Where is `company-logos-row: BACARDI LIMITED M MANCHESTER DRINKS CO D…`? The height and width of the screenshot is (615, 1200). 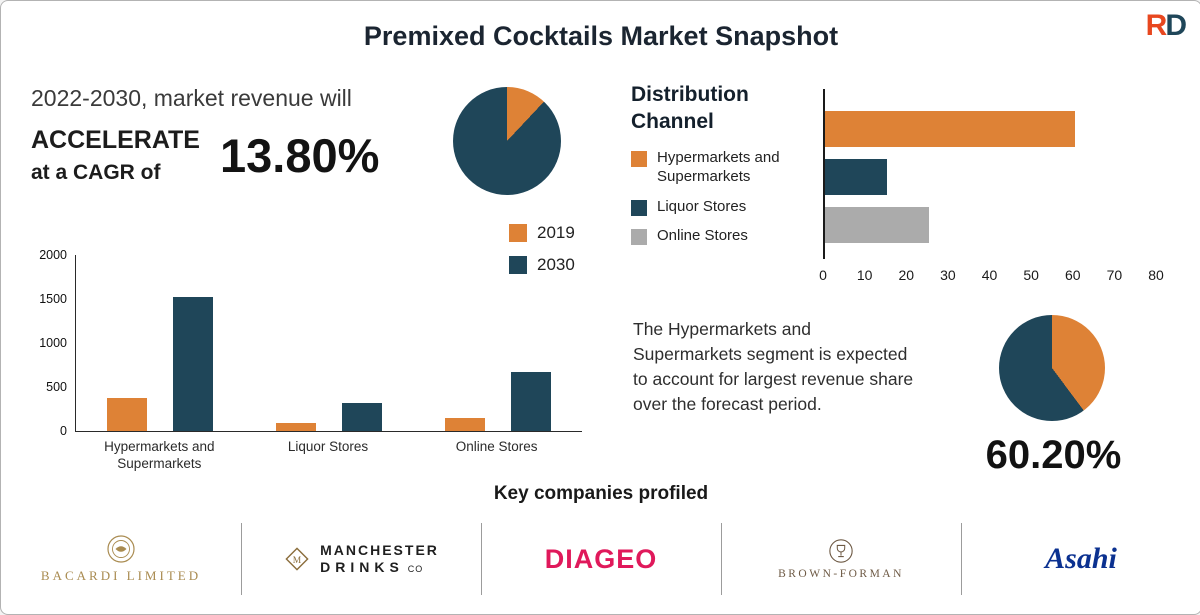
company-logos-row: BACARDI LIMITED M MANCHESTER DRINKS CO D… is located at coordinates (600, 559).